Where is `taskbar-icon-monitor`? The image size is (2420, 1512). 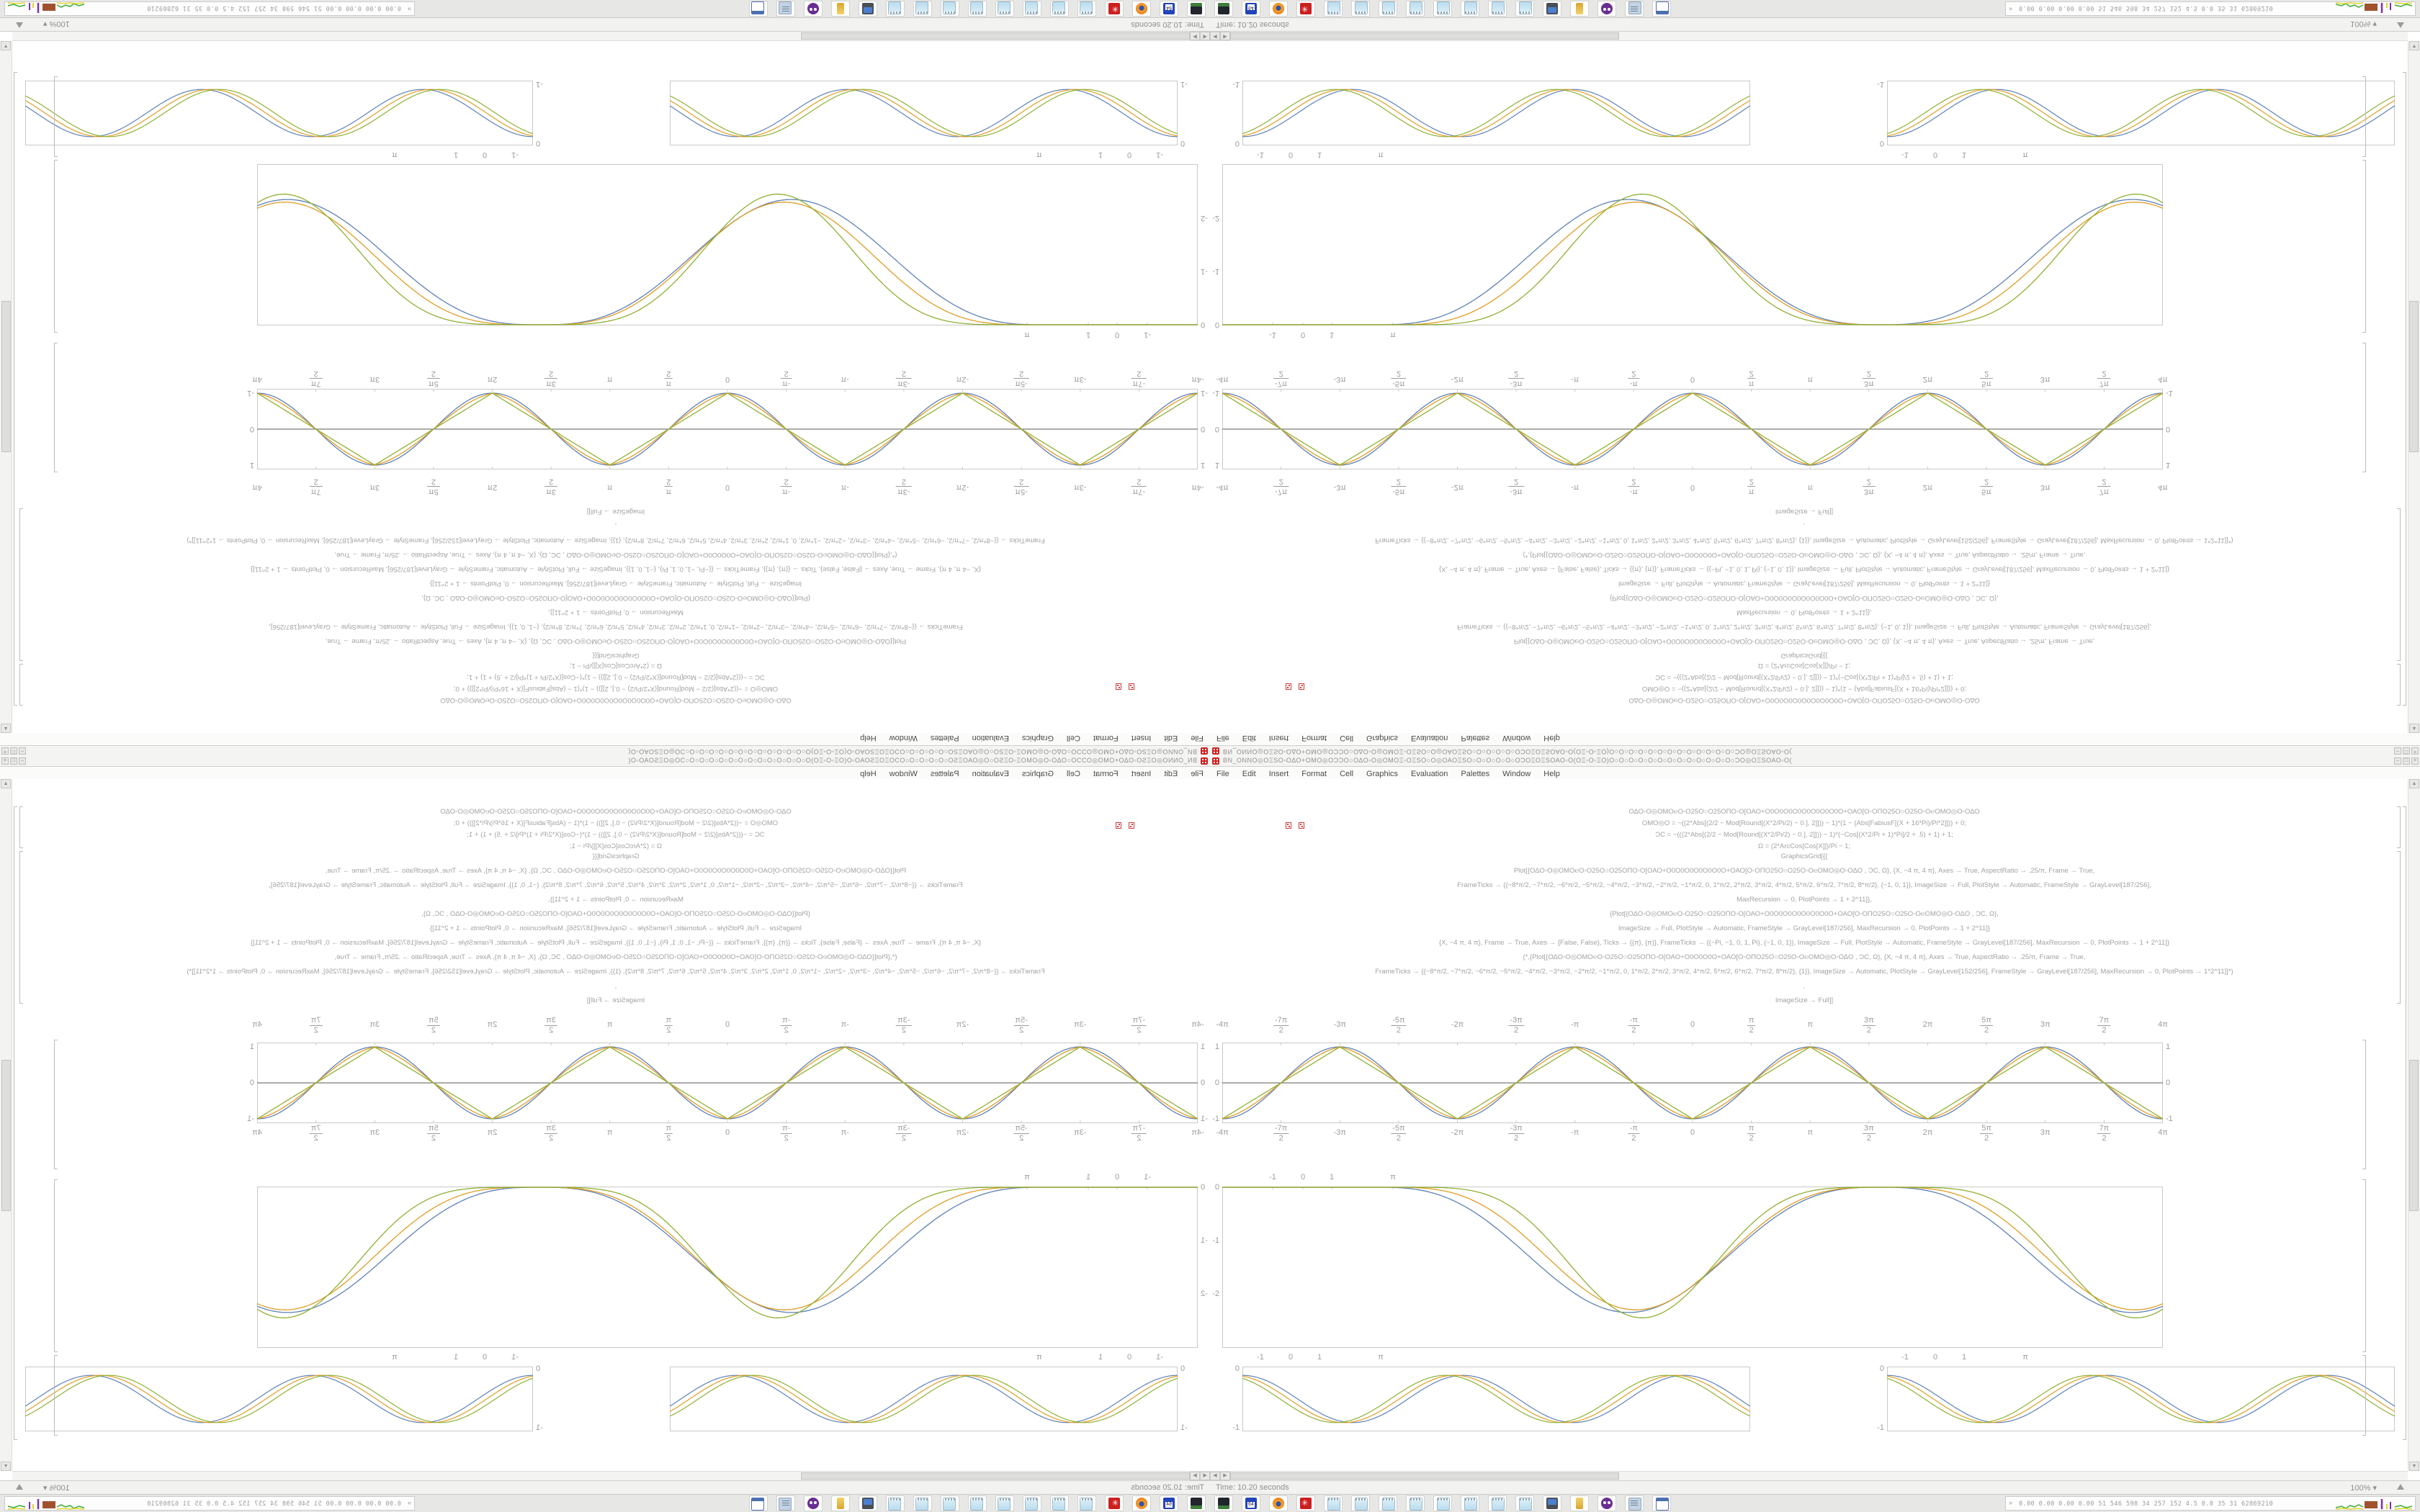 taskbar-icon-monitor is located at coordinates (868, 1503).